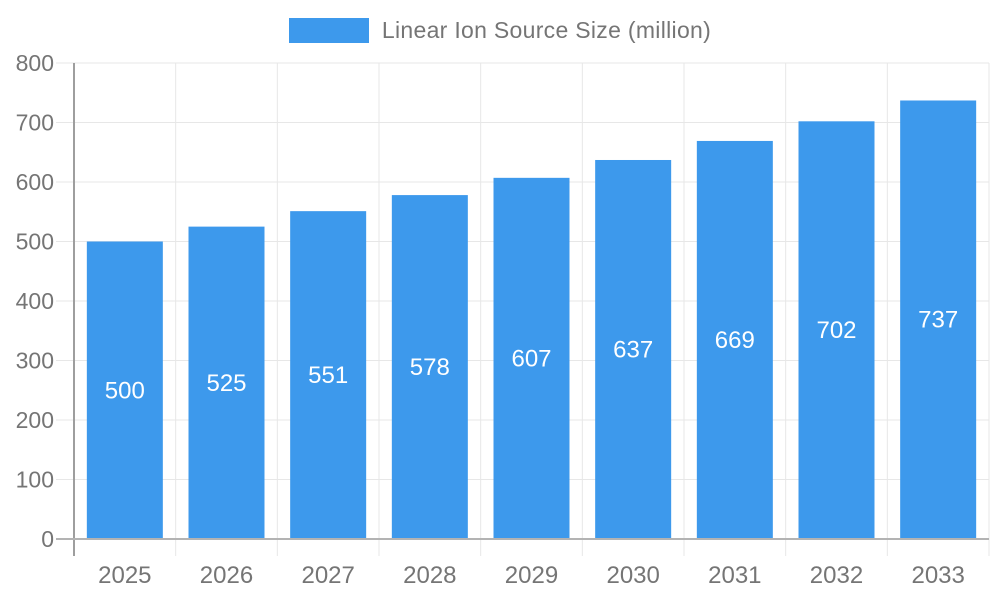 This screenshot has width=1000, height=600. I want to click on x-tick-label-2029: 2029, so click(531, 575).